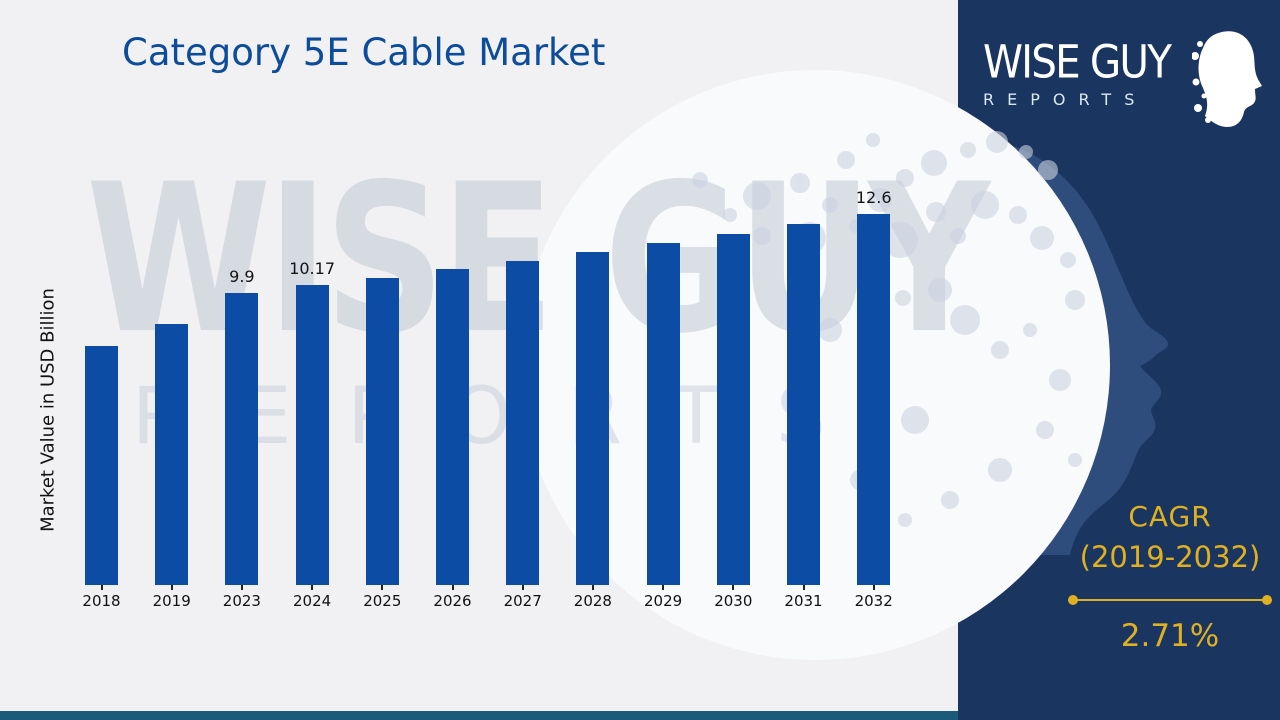 Image resolution: width=1280 pixels, height=720 pixels. What do you see at coordinates (364, 52) in the screenshot?
I see `page-title: Category 5E Cable Market` at bounding box center [364, 52].